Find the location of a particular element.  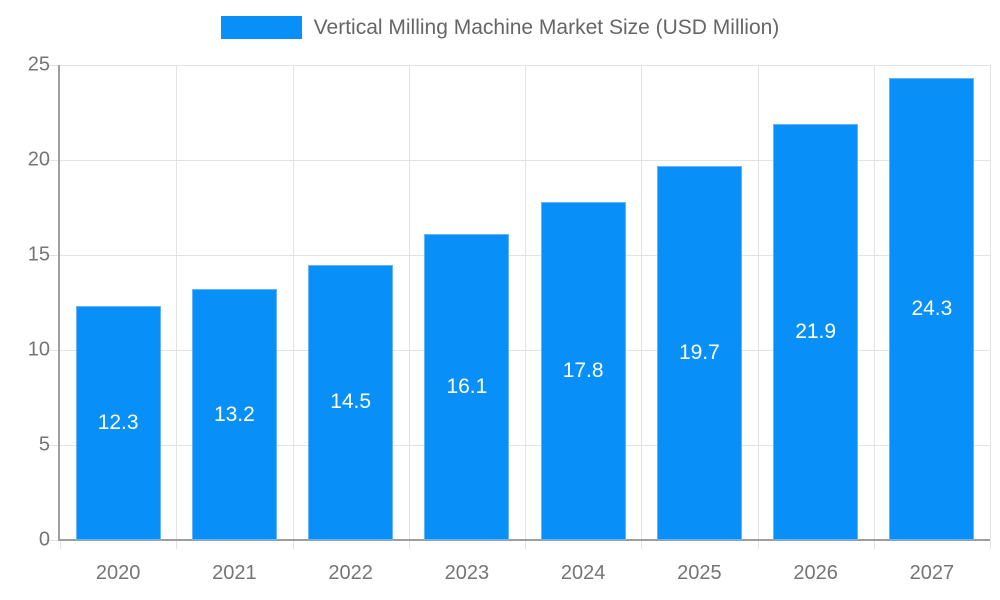

bar-2021 is located at coordinates (234, 414).